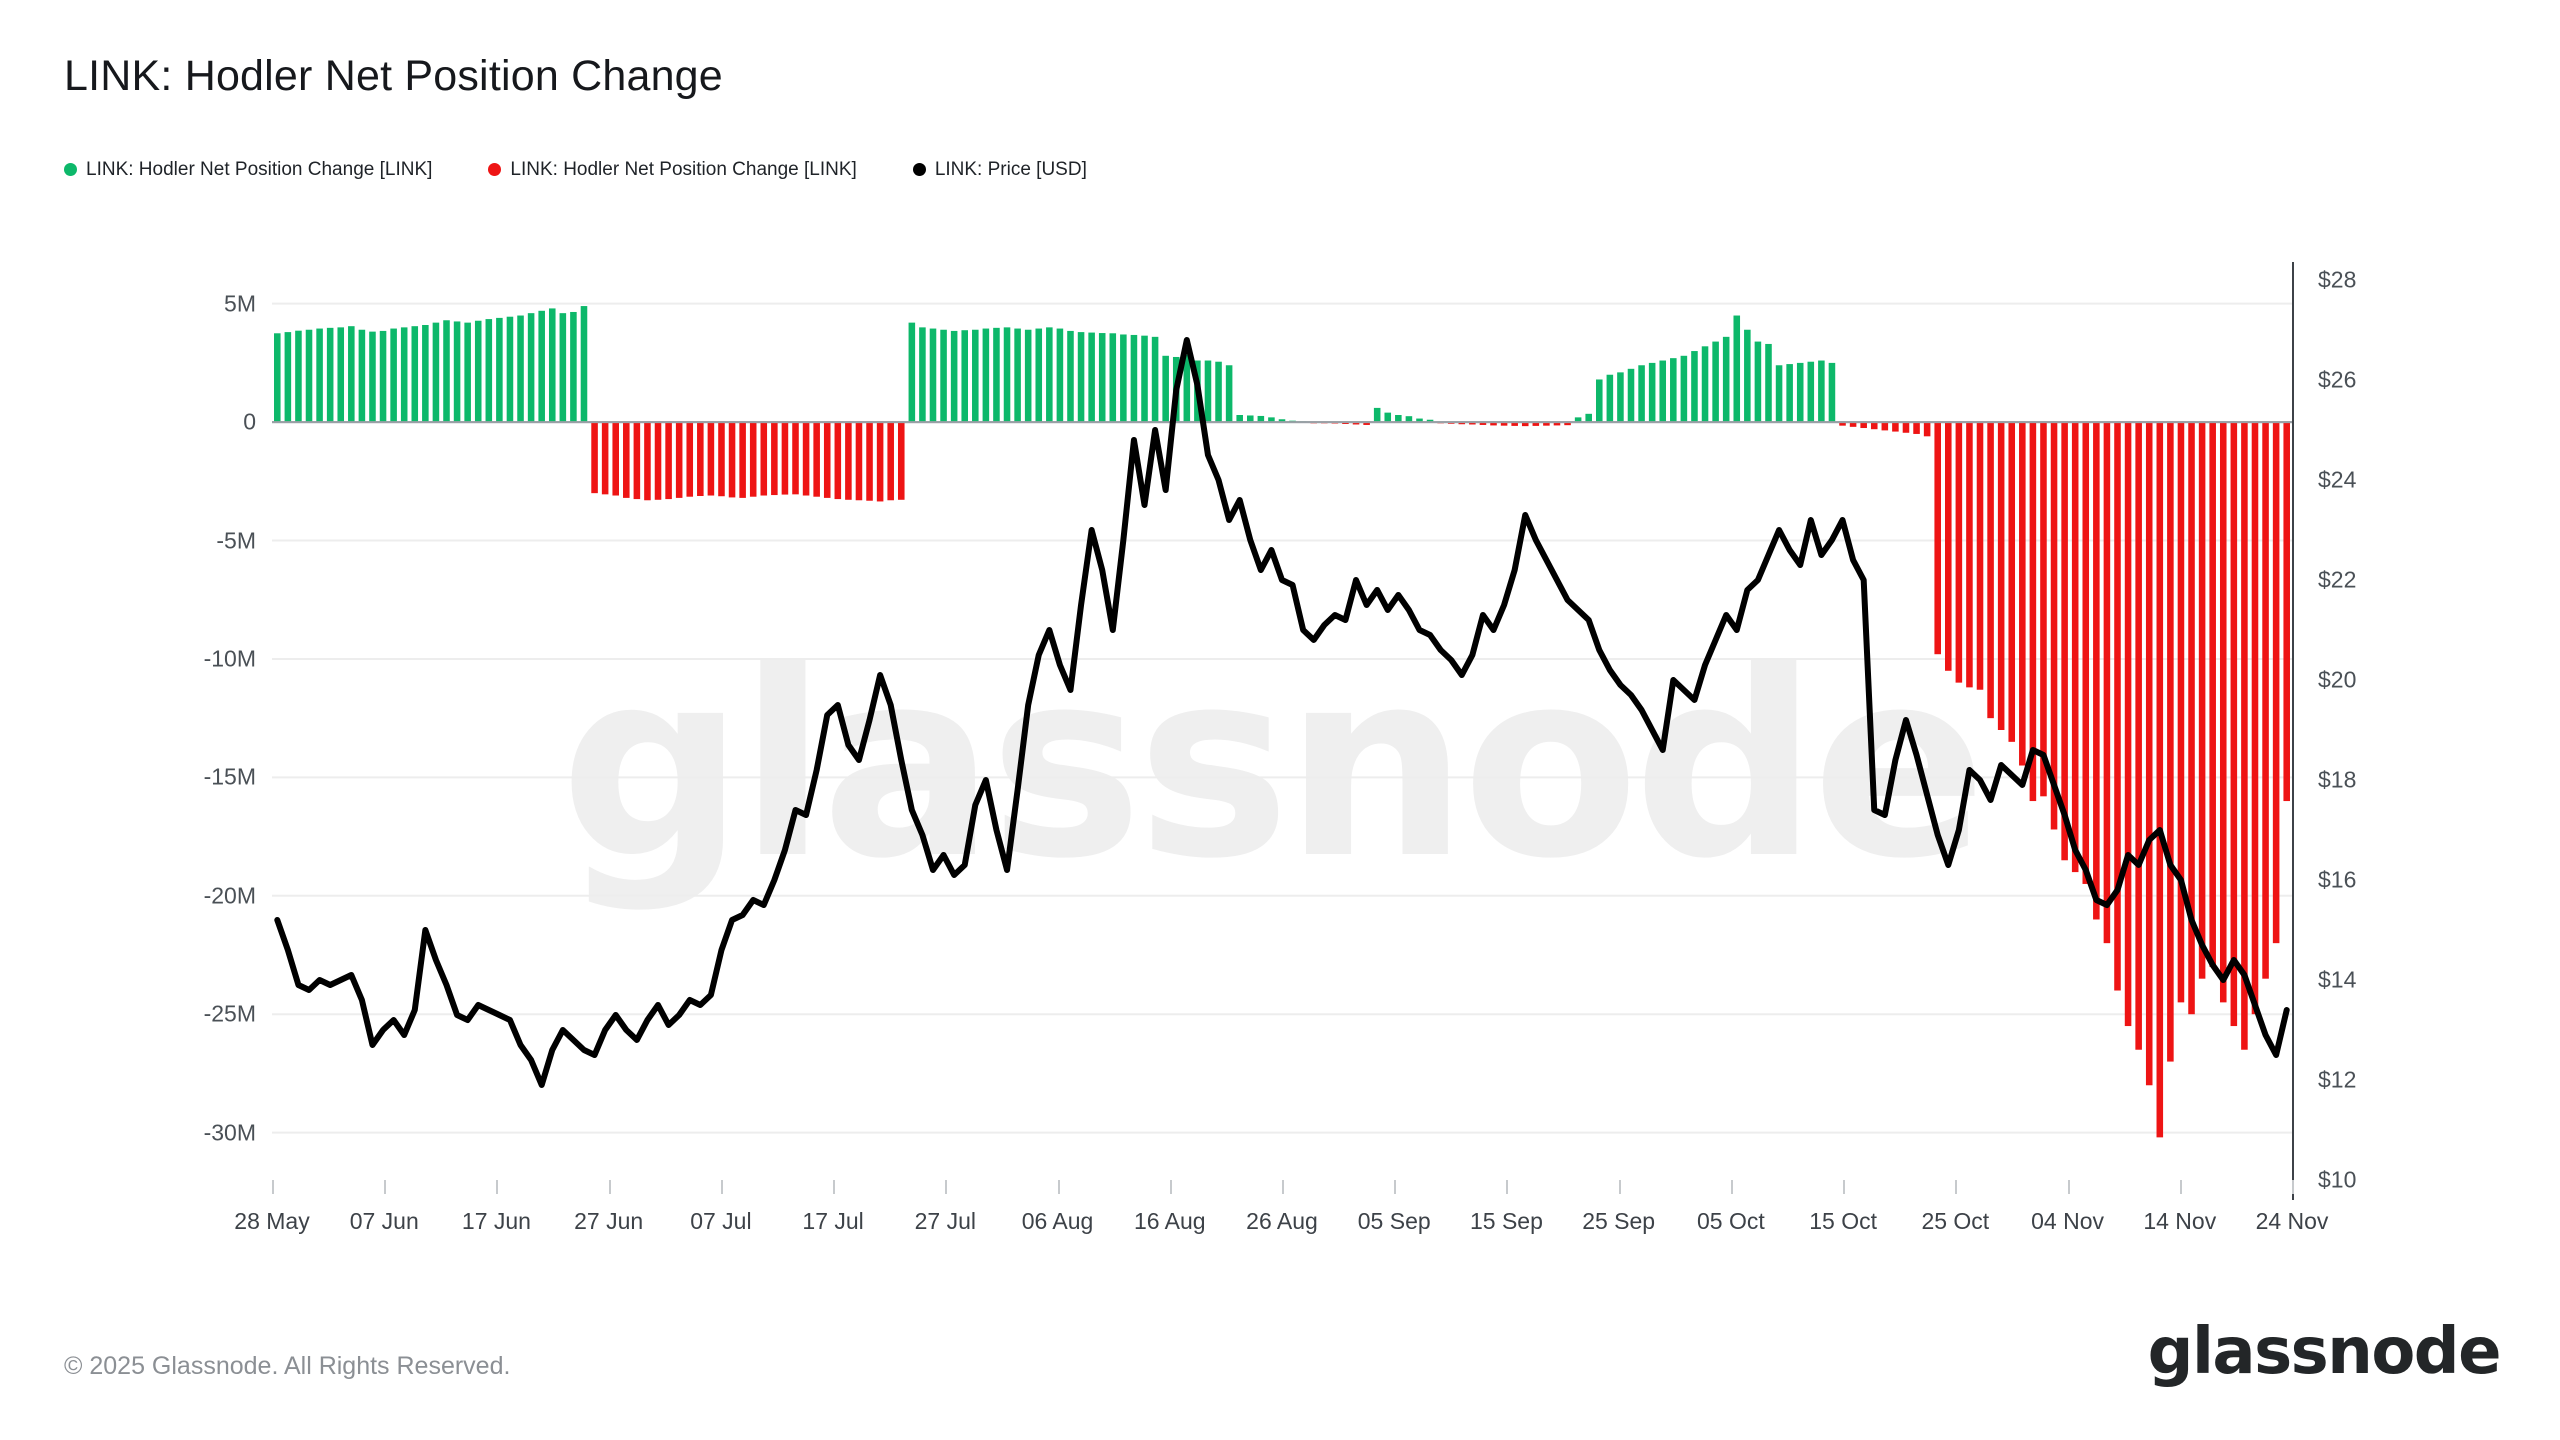  Describe the element at coordinates (249, 421) in the screenshot. I see `y-axis-left-tick: 0` at that location.